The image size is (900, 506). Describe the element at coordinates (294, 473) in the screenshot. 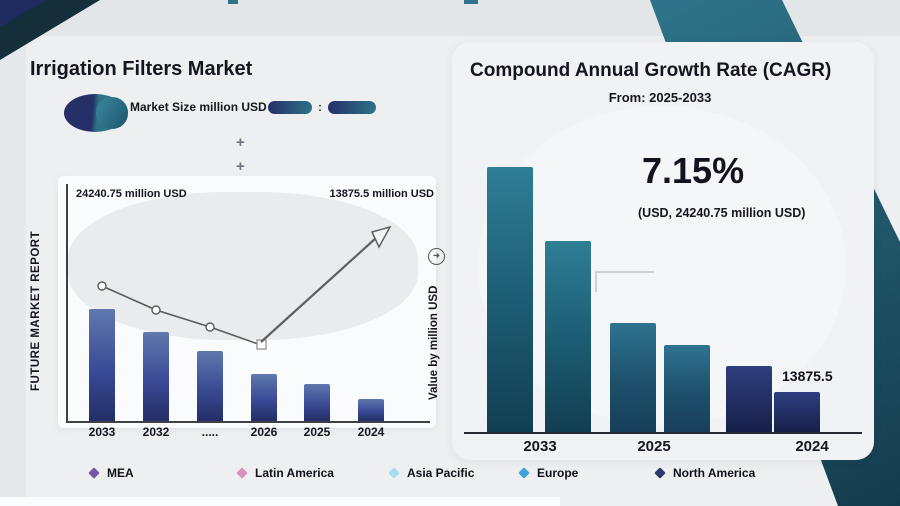

I see `legend-label: Latin America` at that location.